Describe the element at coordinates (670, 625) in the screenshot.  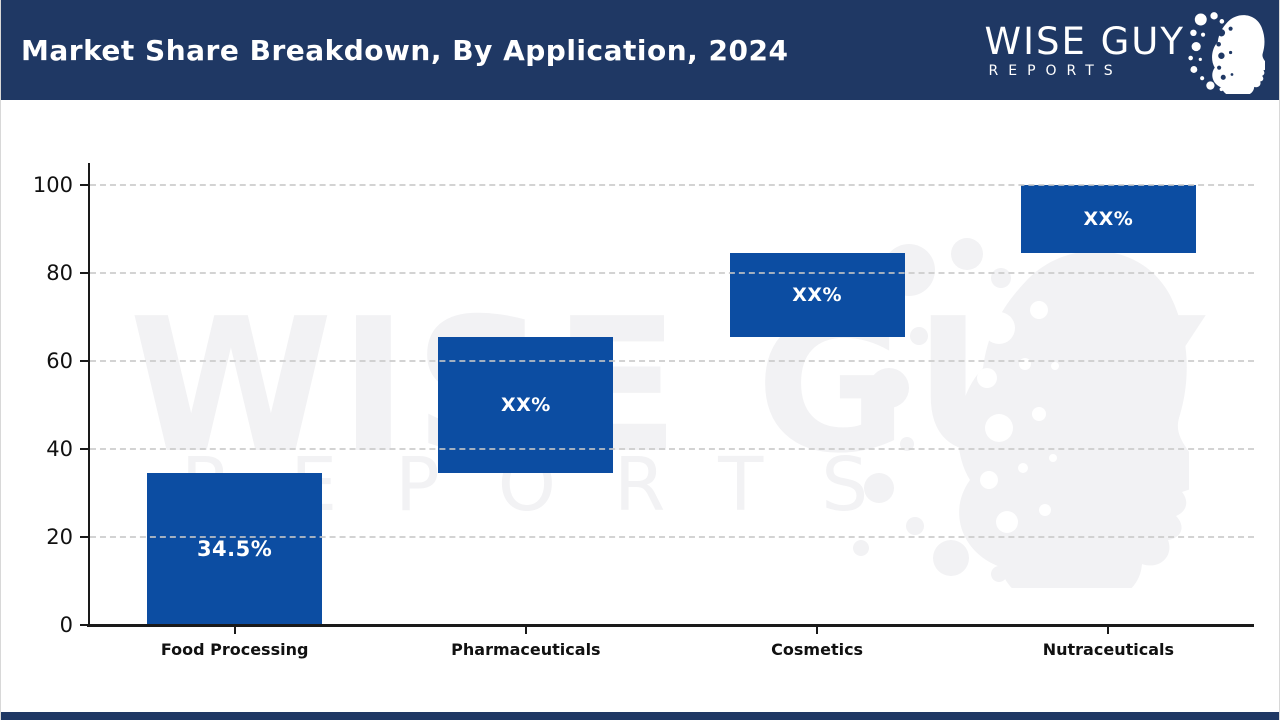
I see `x-axis-line` at that location.